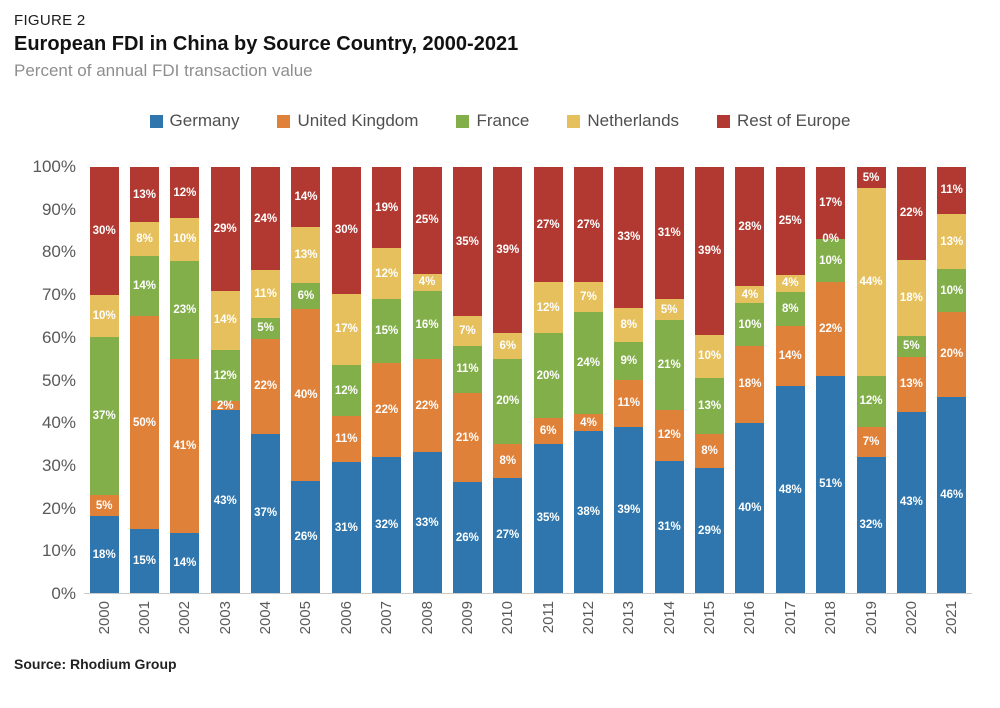 The image size is (1000, 708). I want to click on bar-segment-rest-of-europe: 5%, so click(871, 178).